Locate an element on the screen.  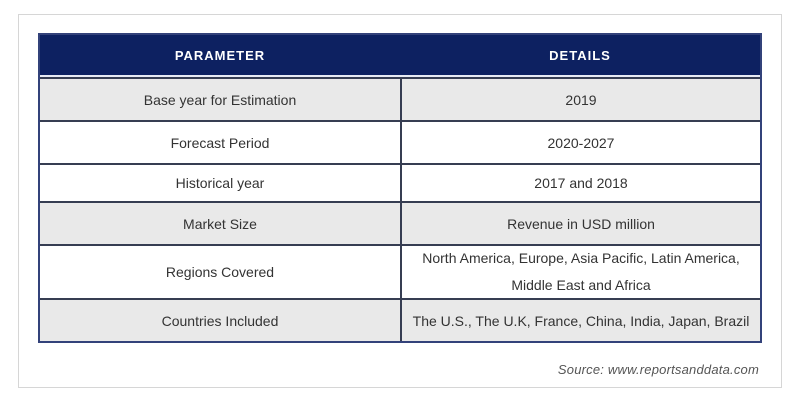
table-row: Historical year 2017 and 2018 is located at coordinates (400, 182).